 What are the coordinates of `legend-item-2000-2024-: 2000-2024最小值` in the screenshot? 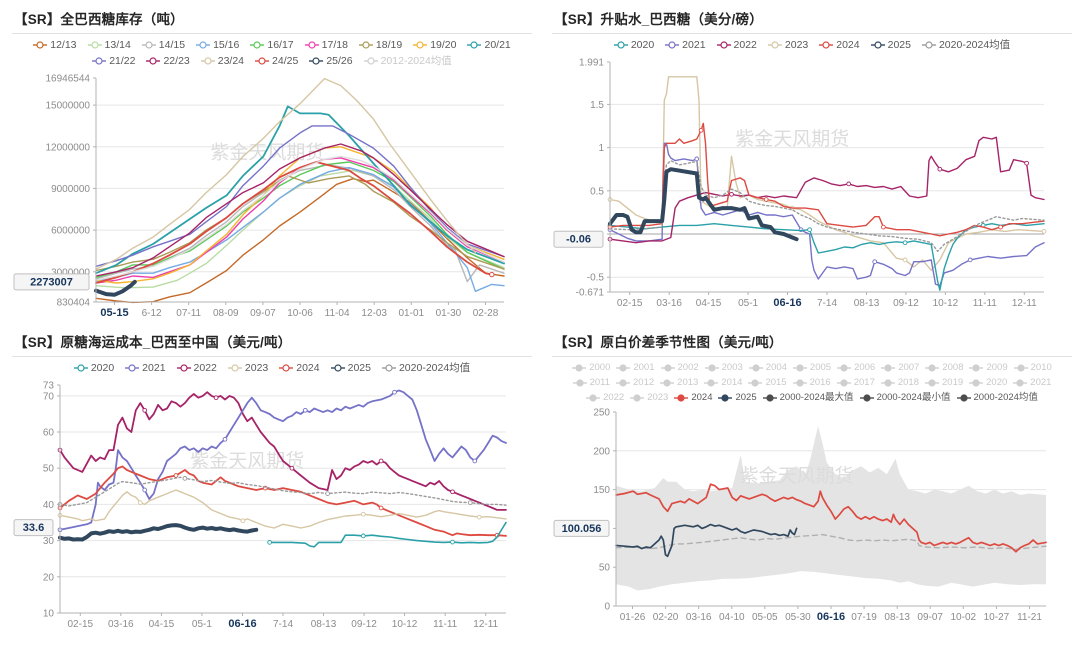 It's located at (905, 397).